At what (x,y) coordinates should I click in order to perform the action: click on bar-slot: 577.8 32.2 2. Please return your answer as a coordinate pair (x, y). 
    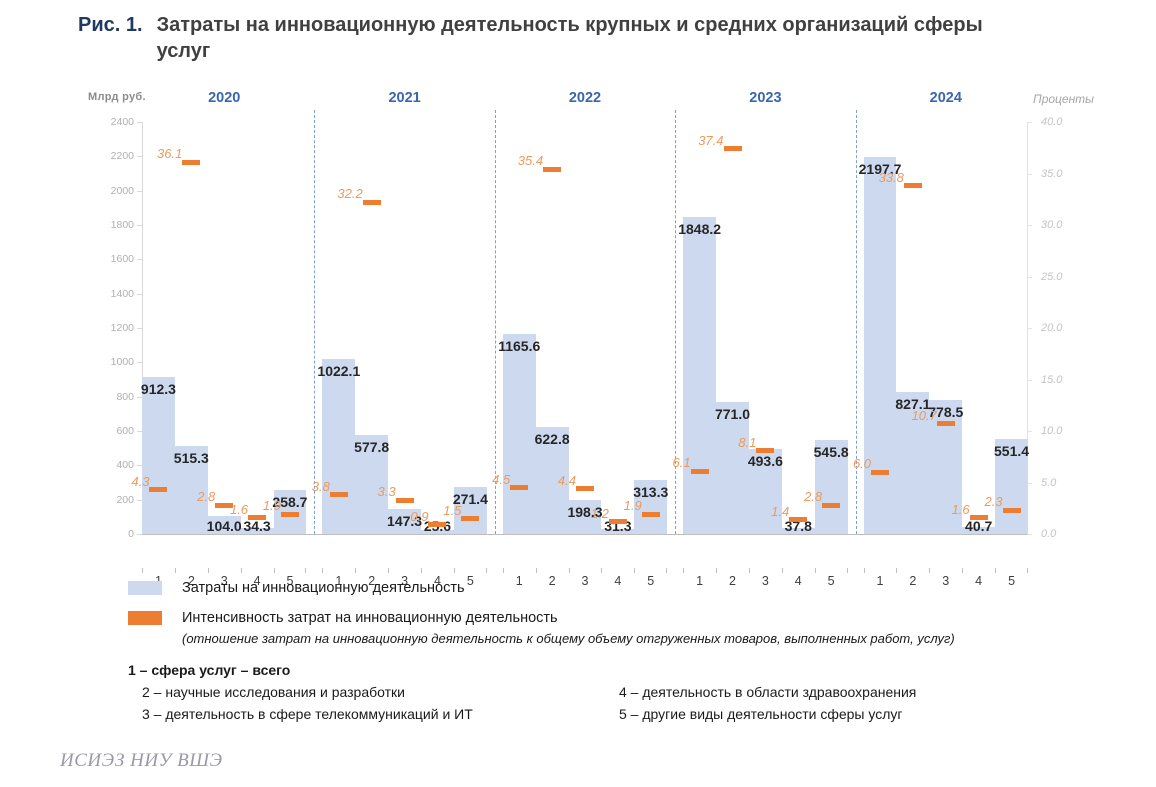
    Looking at the image, I should click on (363, 355).